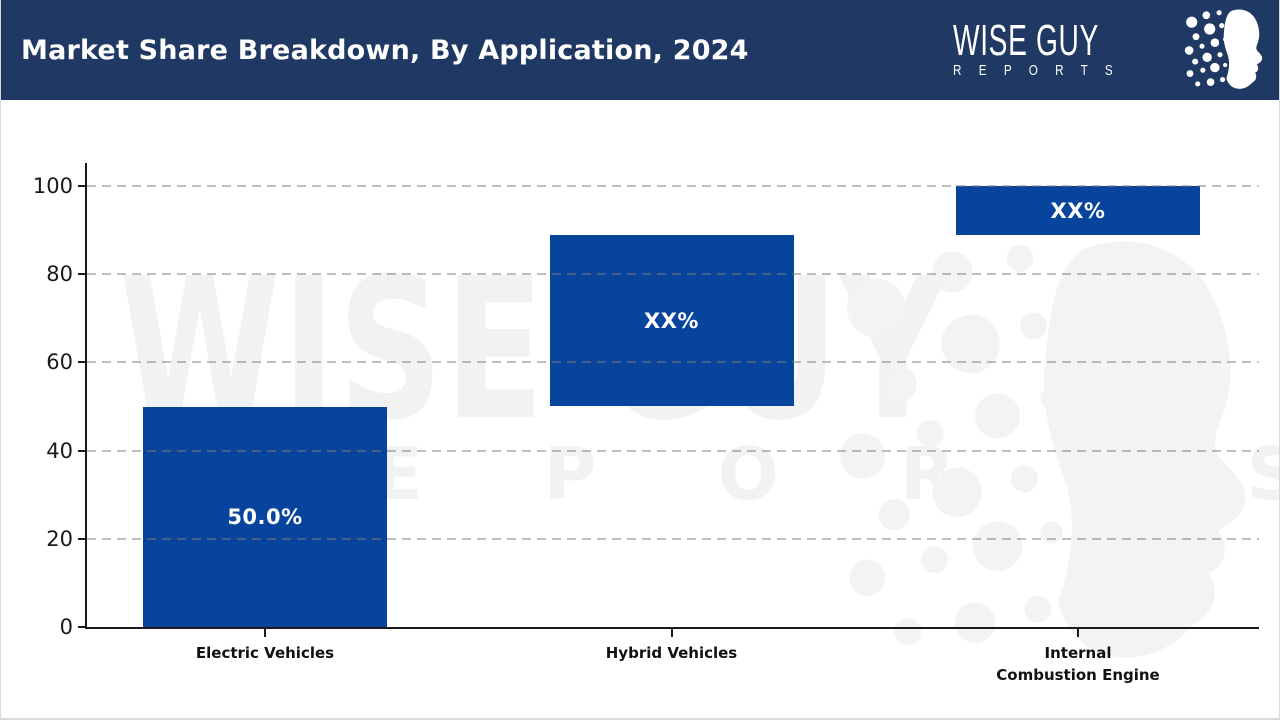 This screenshot has height=720, width=1280. What do you see at coordinates (672, 628) in the screenshot?
I see `x-axis-line` at bounding box center [672, 628].